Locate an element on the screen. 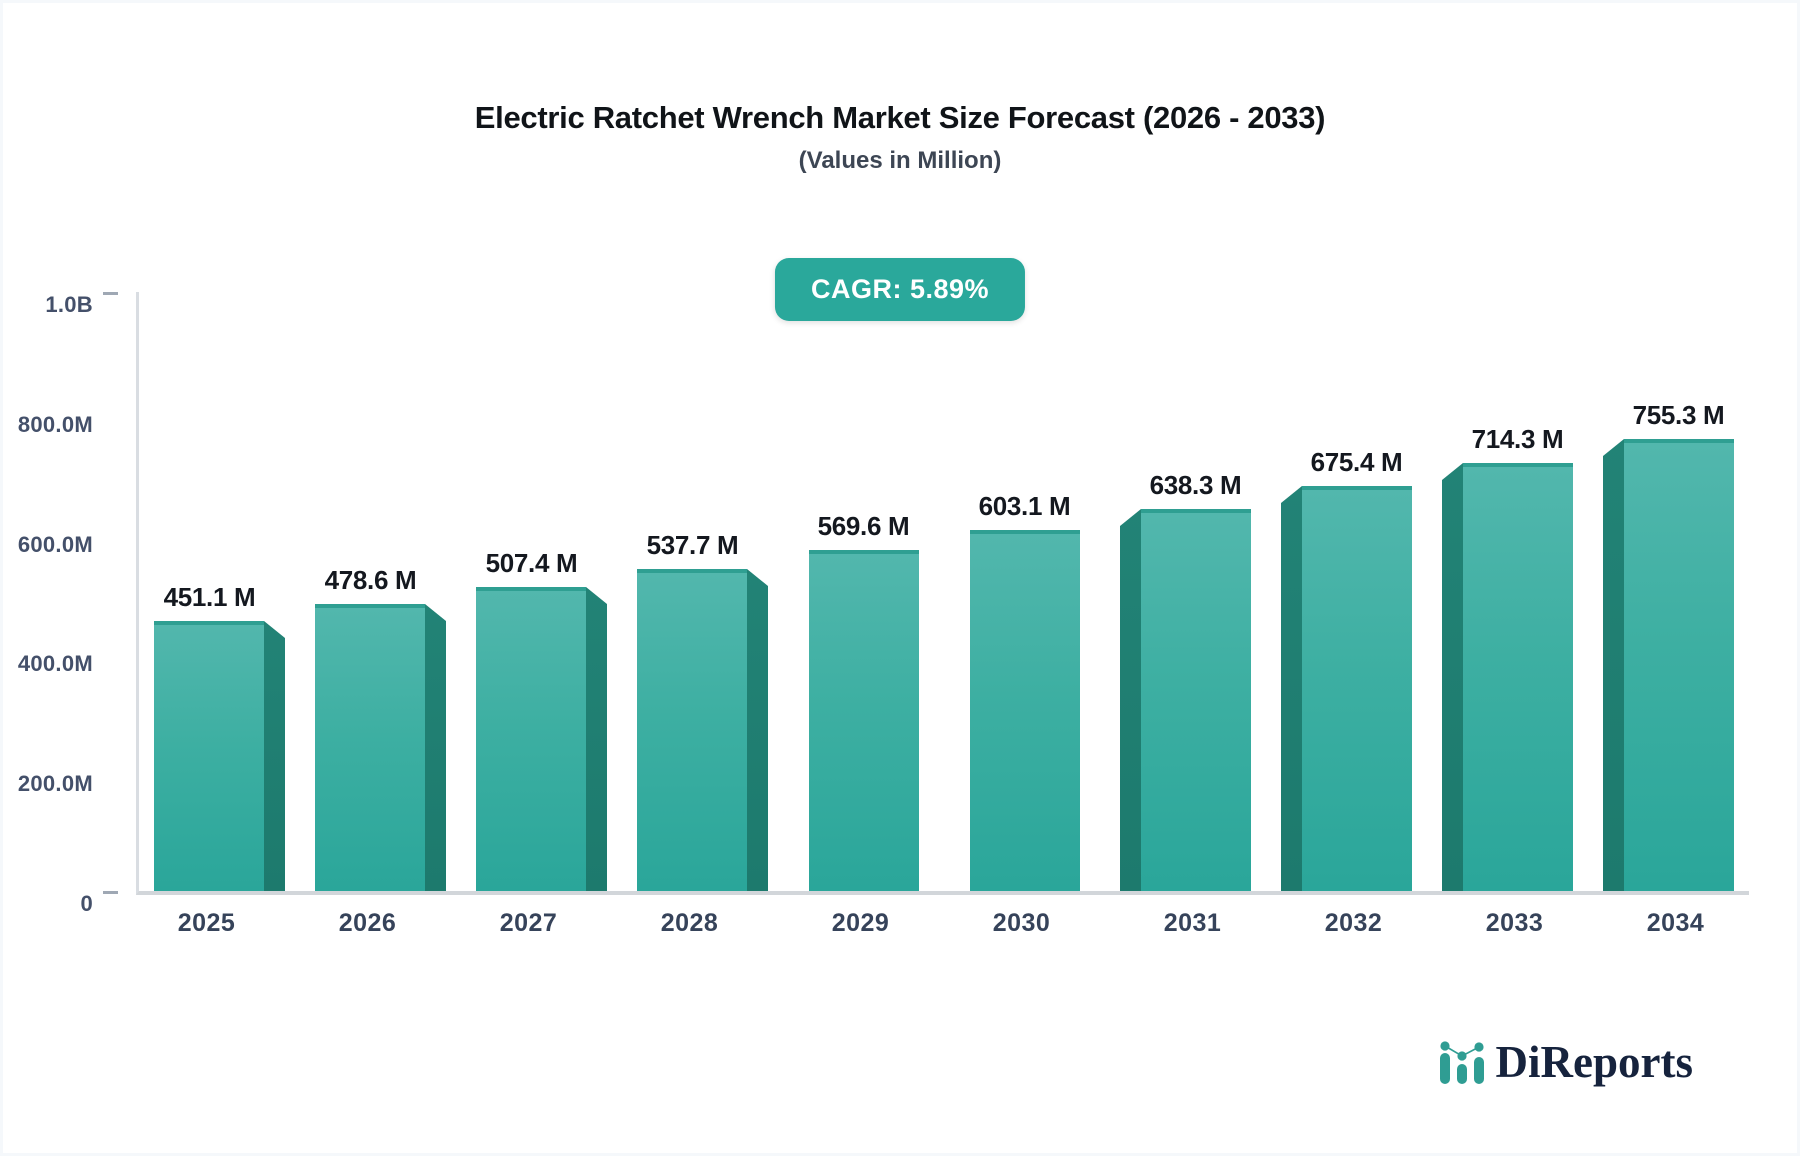  bar-chart-trend-icon is located at coordinates (1461, 1062).